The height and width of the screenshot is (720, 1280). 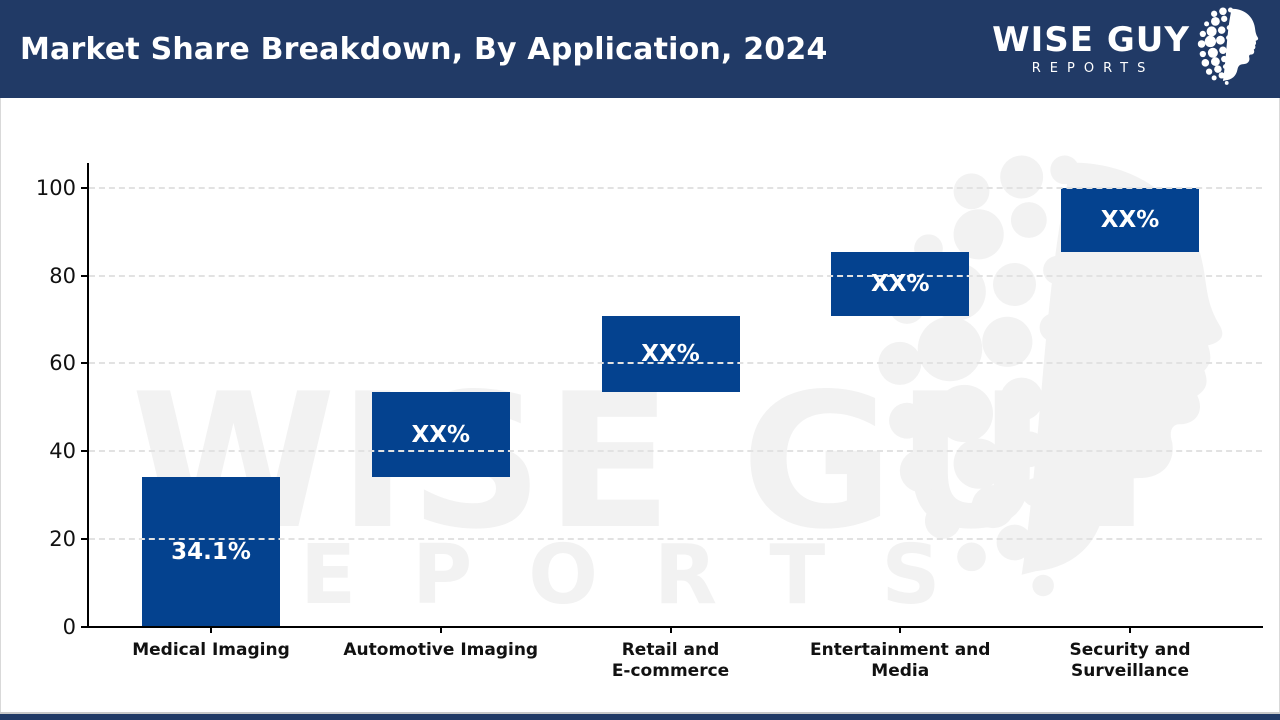 I want to click on bottom-divider, so click(x=640, y=713).